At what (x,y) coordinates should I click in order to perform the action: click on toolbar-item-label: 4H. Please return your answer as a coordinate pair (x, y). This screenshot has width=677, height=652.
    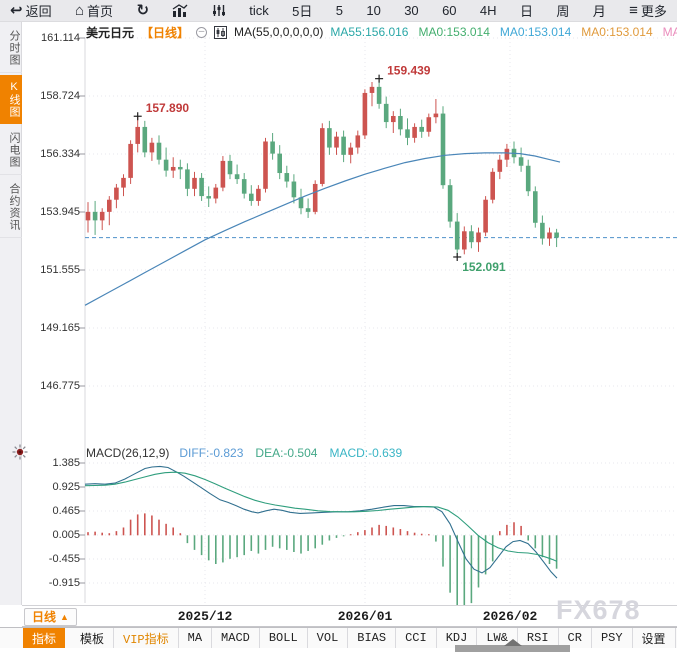
    Looking at the image, I should click on (488, 10).